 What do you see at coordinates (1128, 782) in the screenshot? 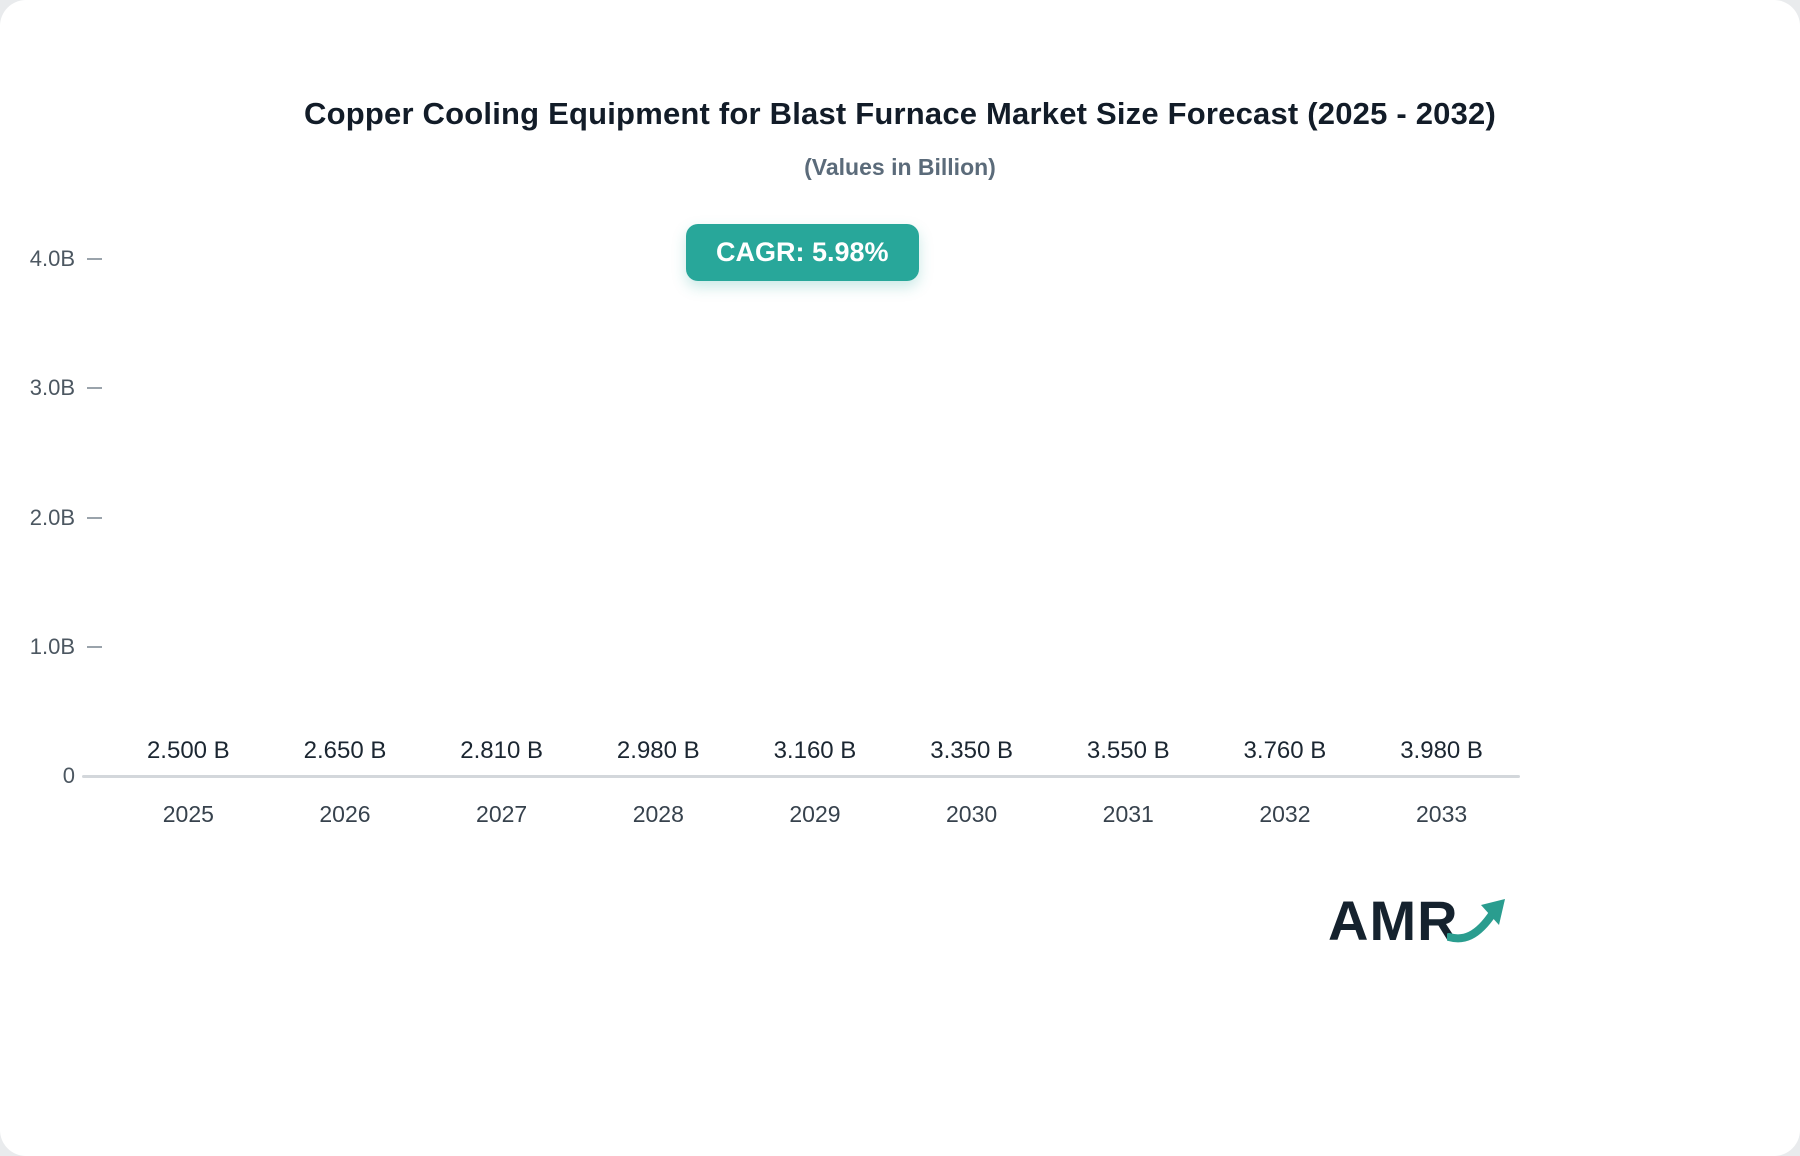
I see `bar-group: 3.550 B 2031` at bounding box center [1128, 782].